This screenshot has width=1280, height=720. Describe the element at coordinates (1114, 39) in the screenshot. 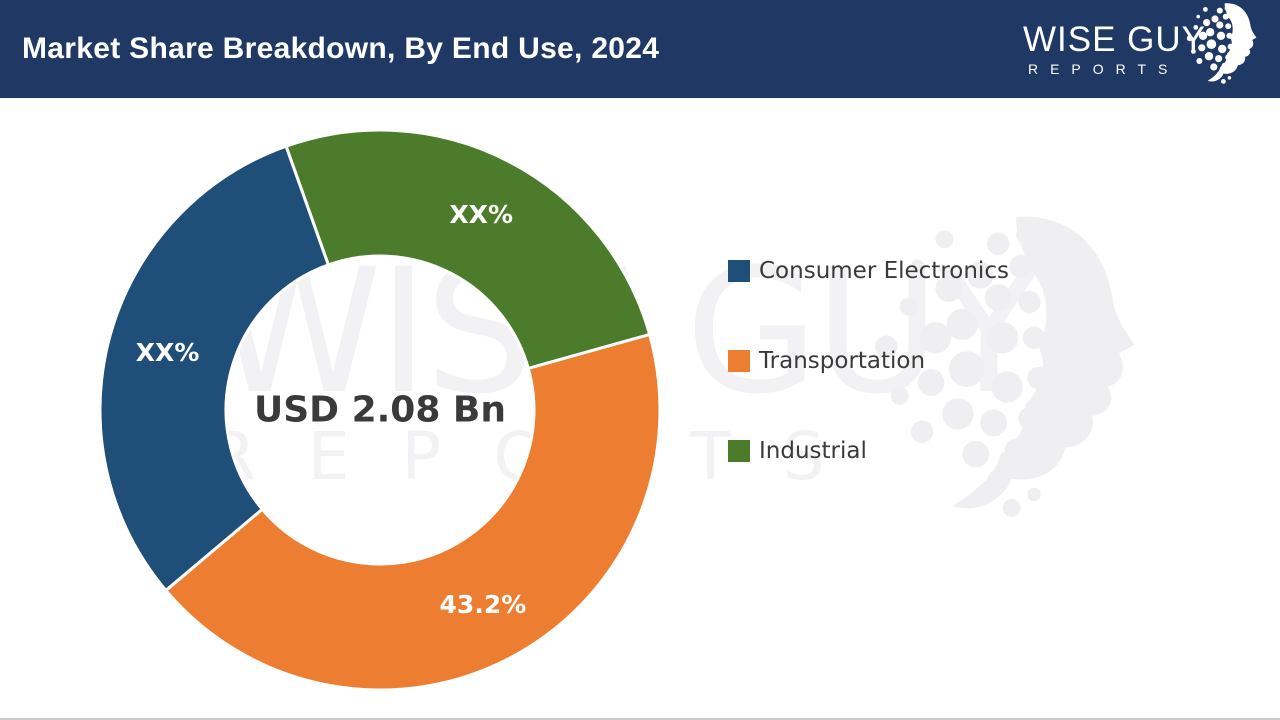

I see `logo-wordmark: WISE GUY` at that location.